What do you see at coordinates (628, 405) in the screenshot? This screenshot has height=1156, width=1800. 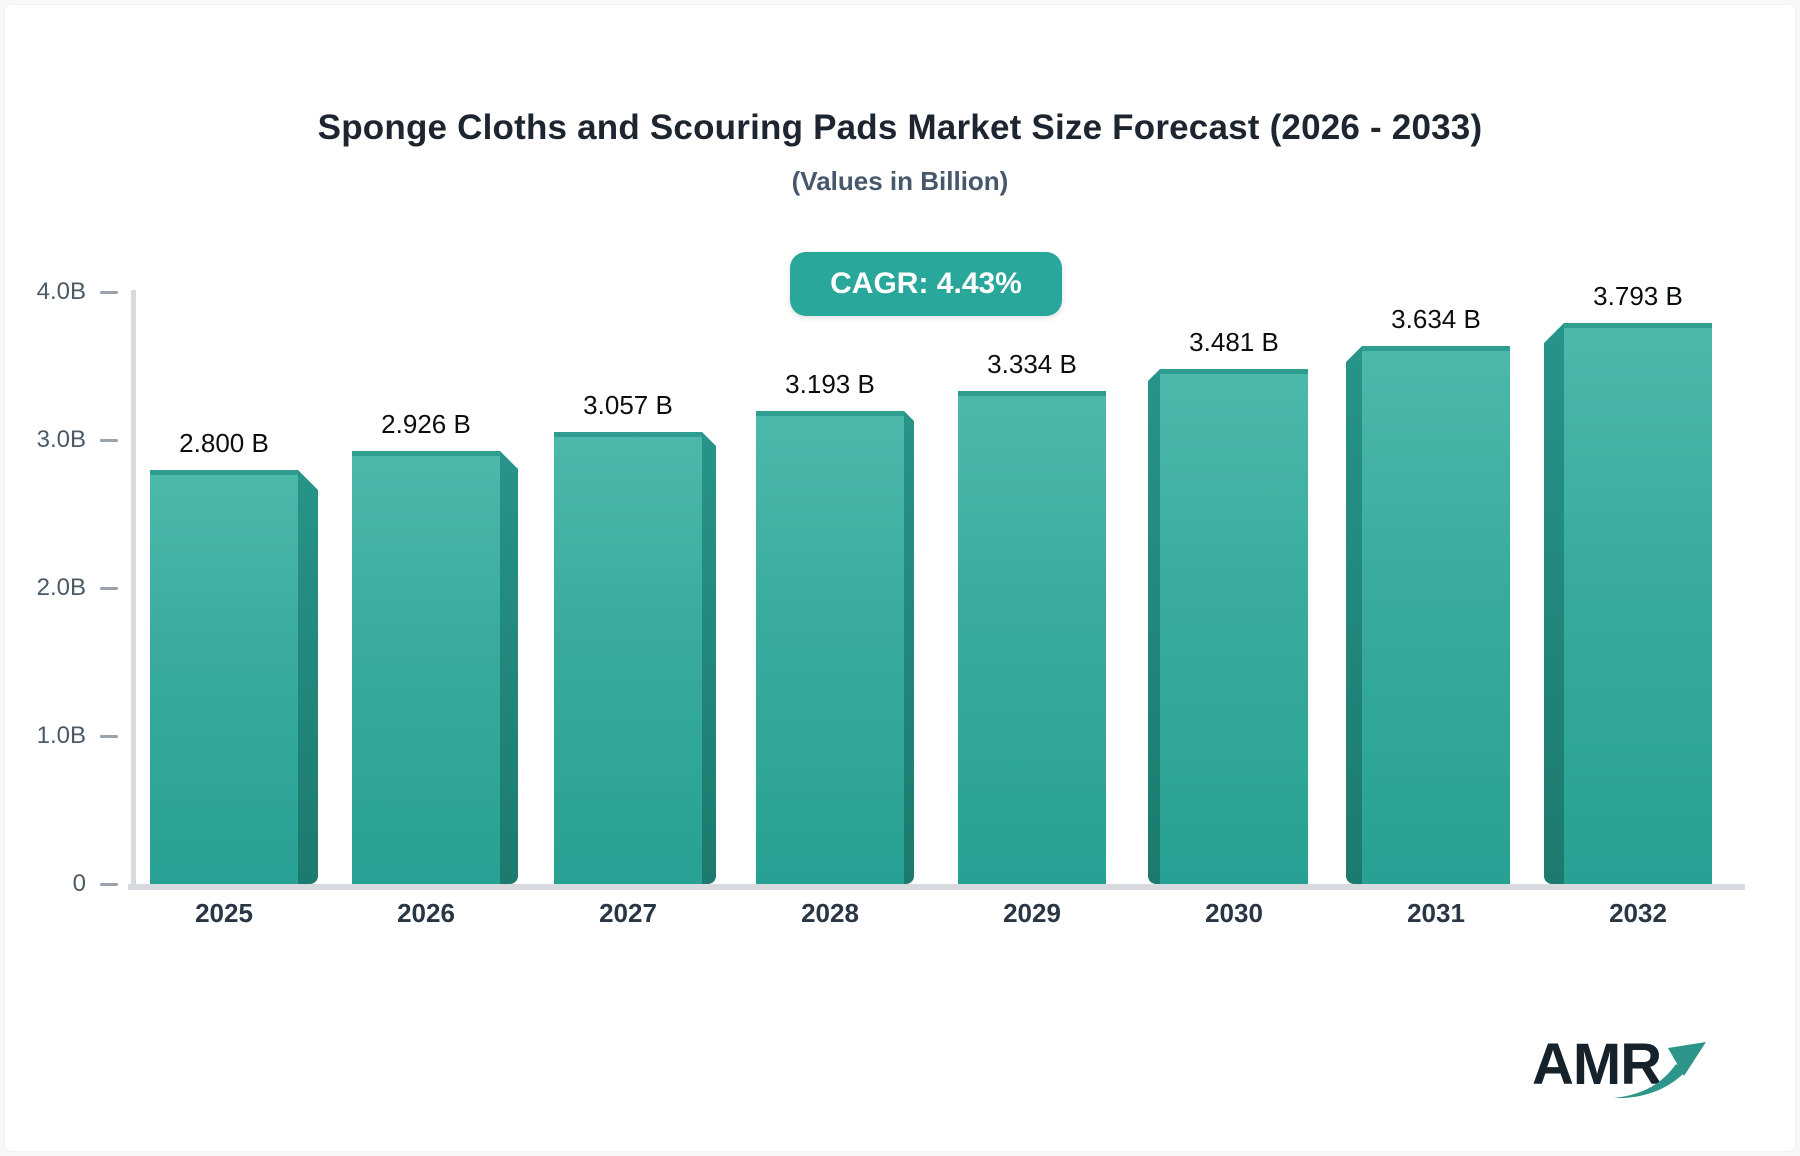 I see `bar-value-label: 3.057 B` at bounding box center [628, 405].